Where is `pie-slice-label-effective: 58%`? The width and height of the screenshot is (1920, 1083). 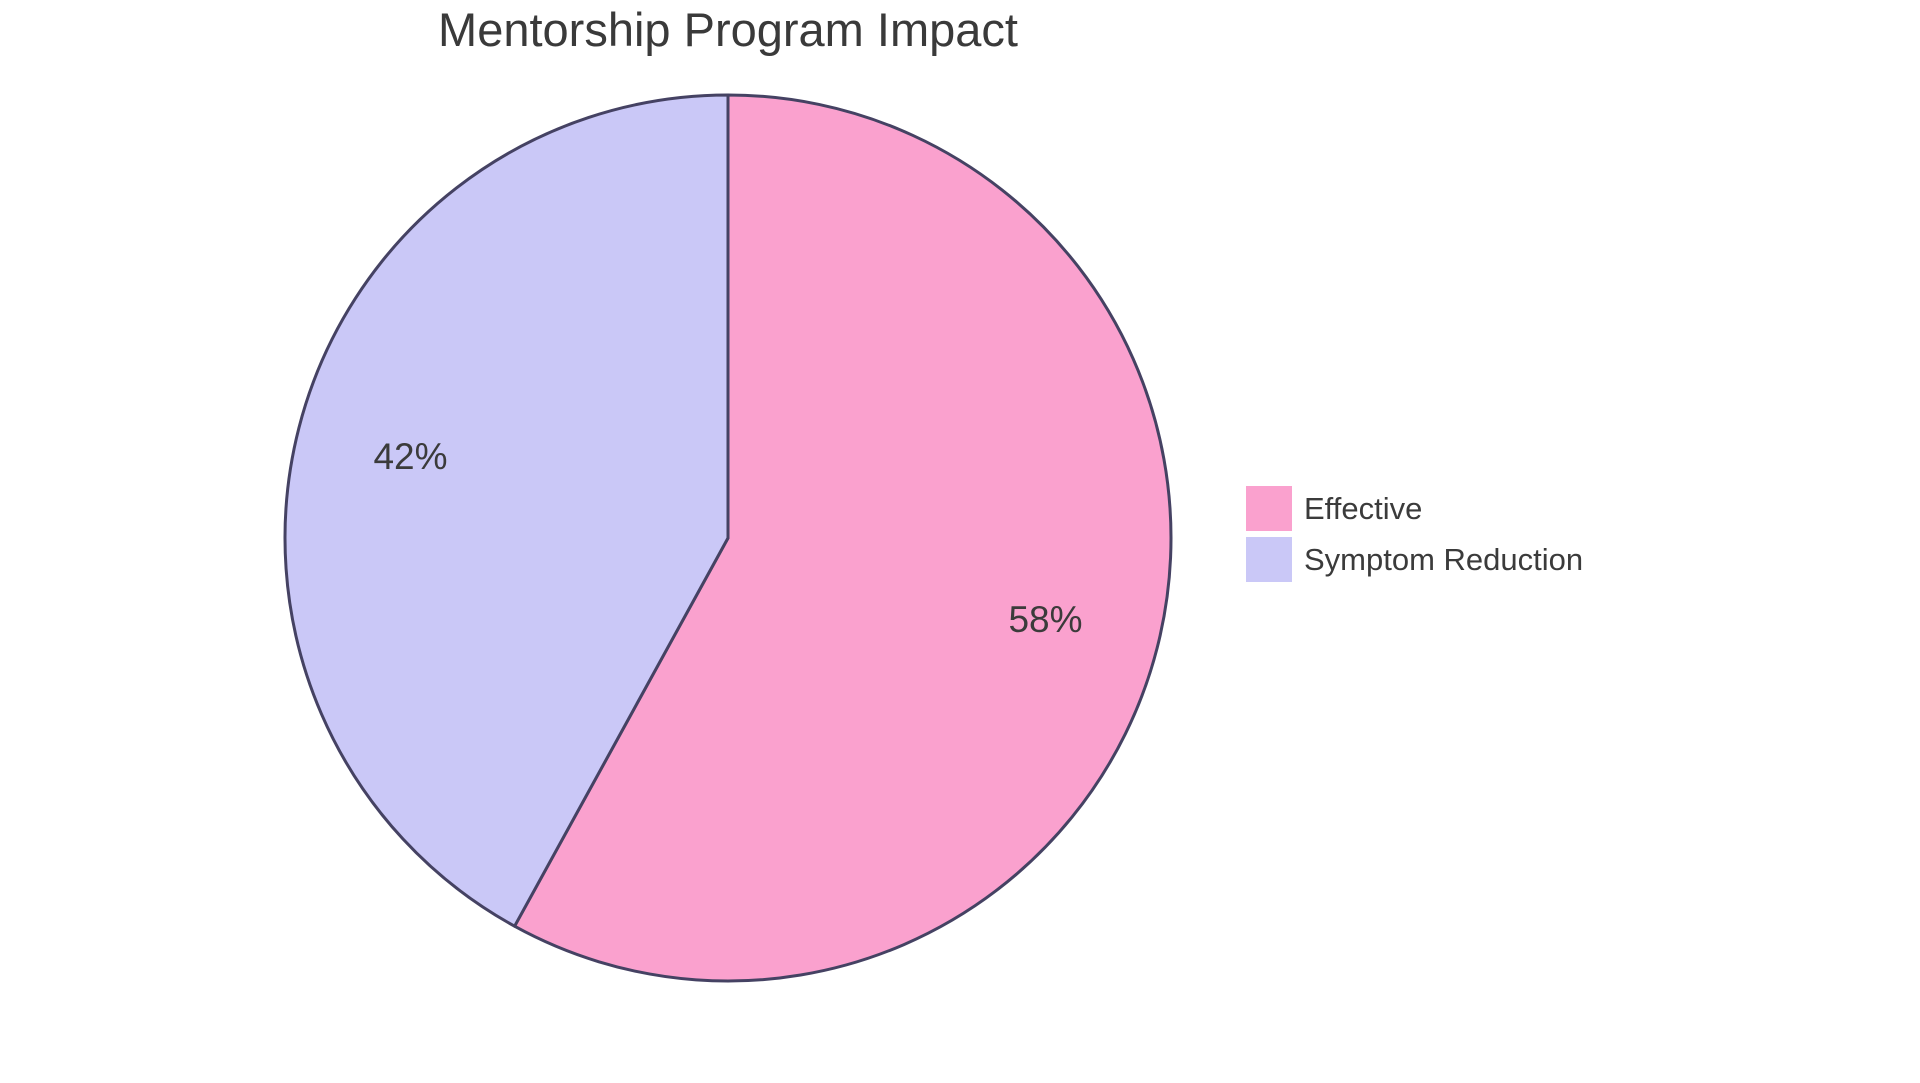
pie-slice-label-effective: 58% is located at coordinates (1045, 619).